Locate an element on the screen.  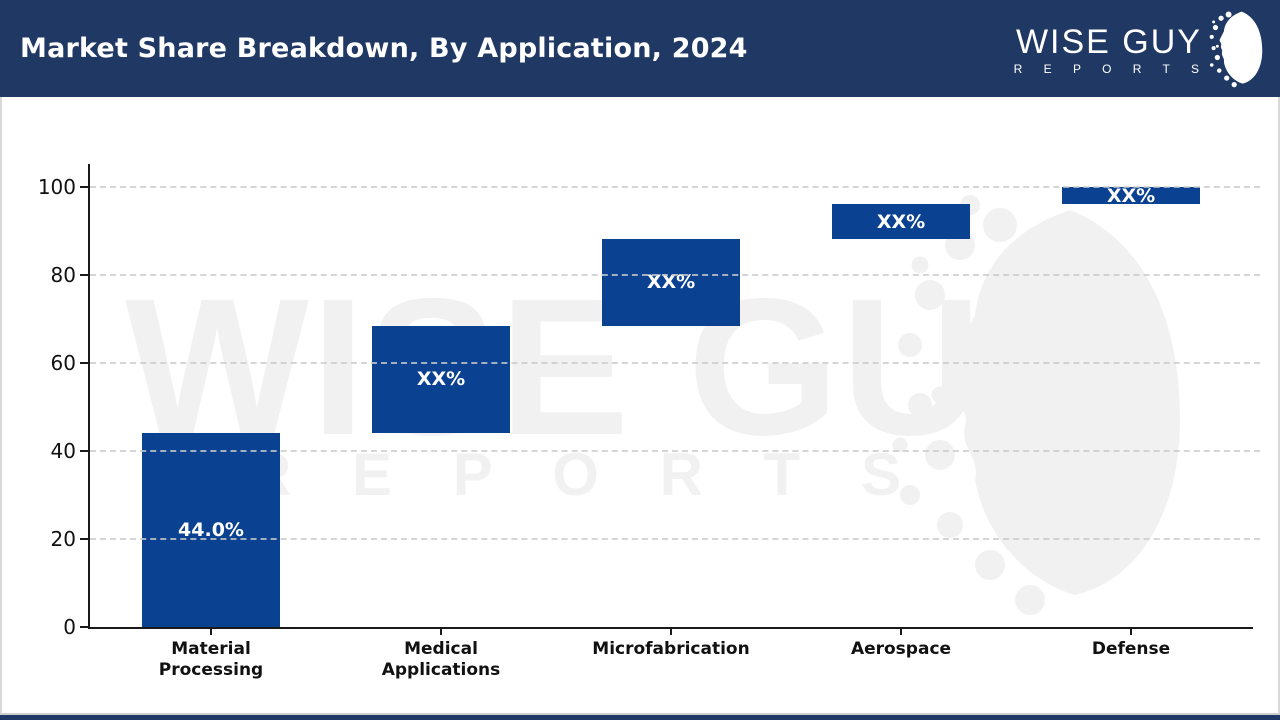
x-tick-label-0: Material Processing is located at coordinates (211, 659).